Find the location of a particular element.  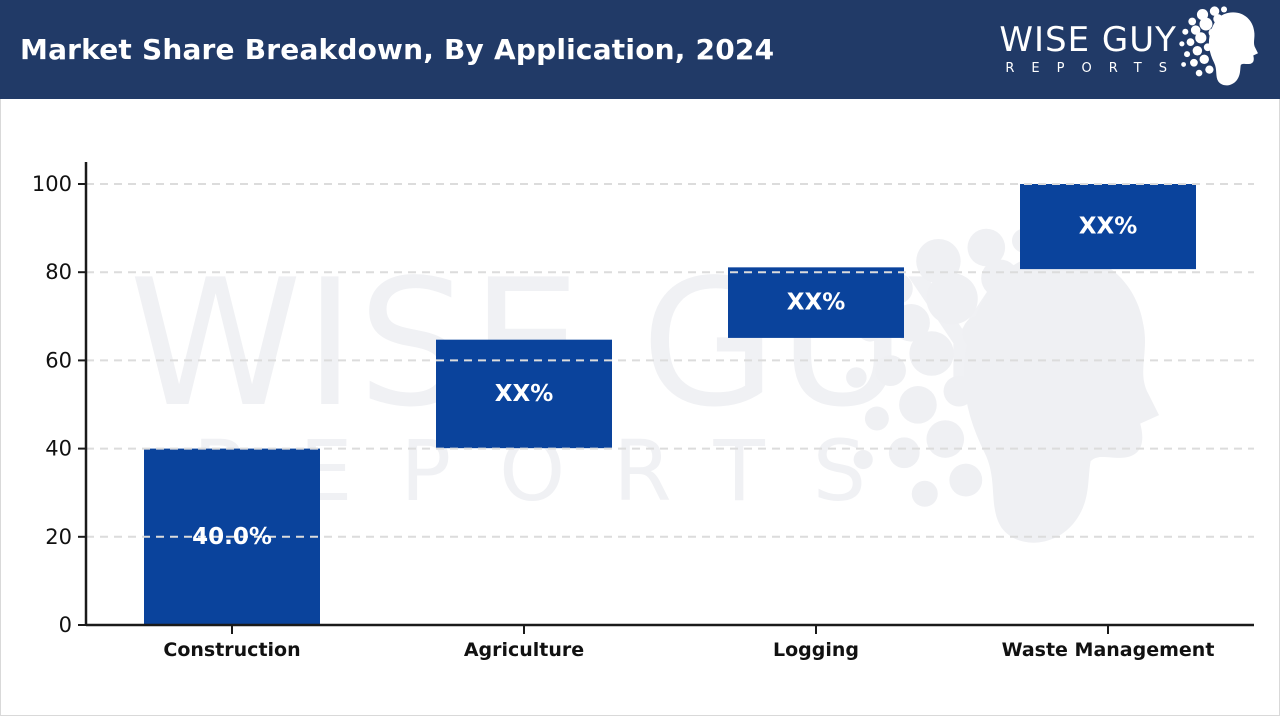

bar-value-label-waste-management: XX% is located at coordinates (1108, 227).